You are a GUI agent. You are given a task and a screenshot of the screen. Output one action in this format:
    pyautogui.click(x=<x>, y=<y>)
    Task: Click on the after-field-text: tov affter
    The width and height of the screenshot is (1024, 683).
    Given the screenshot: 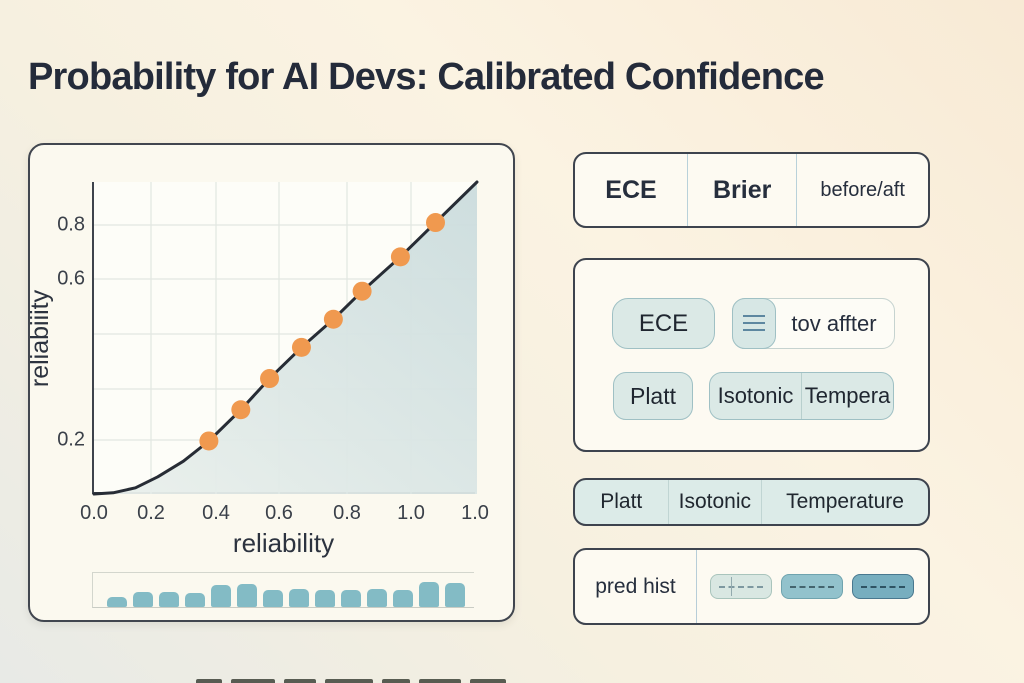 What is the action you would take?
    pyautogui.click(x=834, y=323)
    